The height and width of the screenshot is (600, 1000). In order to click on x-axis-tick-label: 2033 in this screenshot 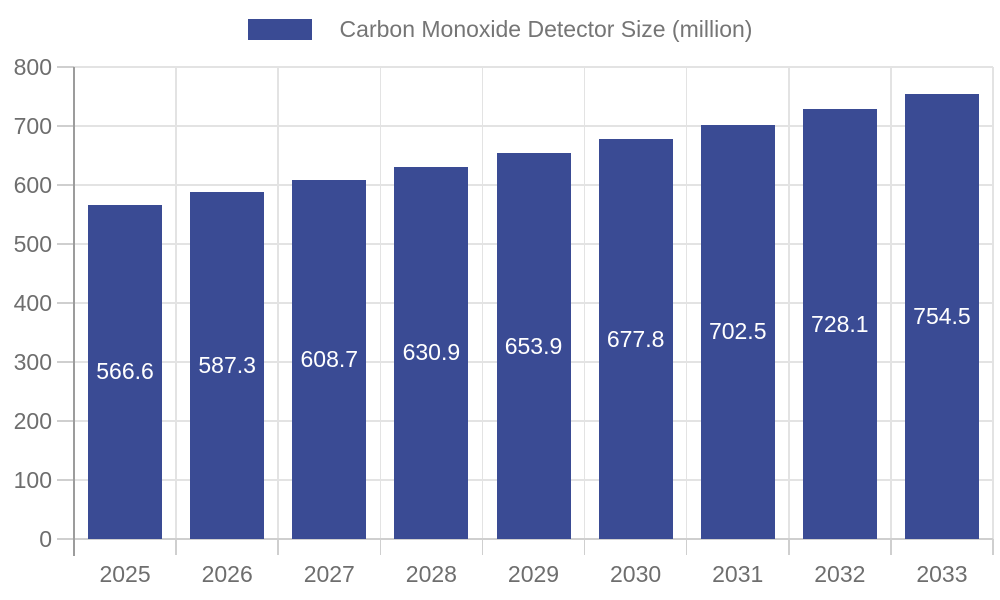, I will do `click(942, 574)`.